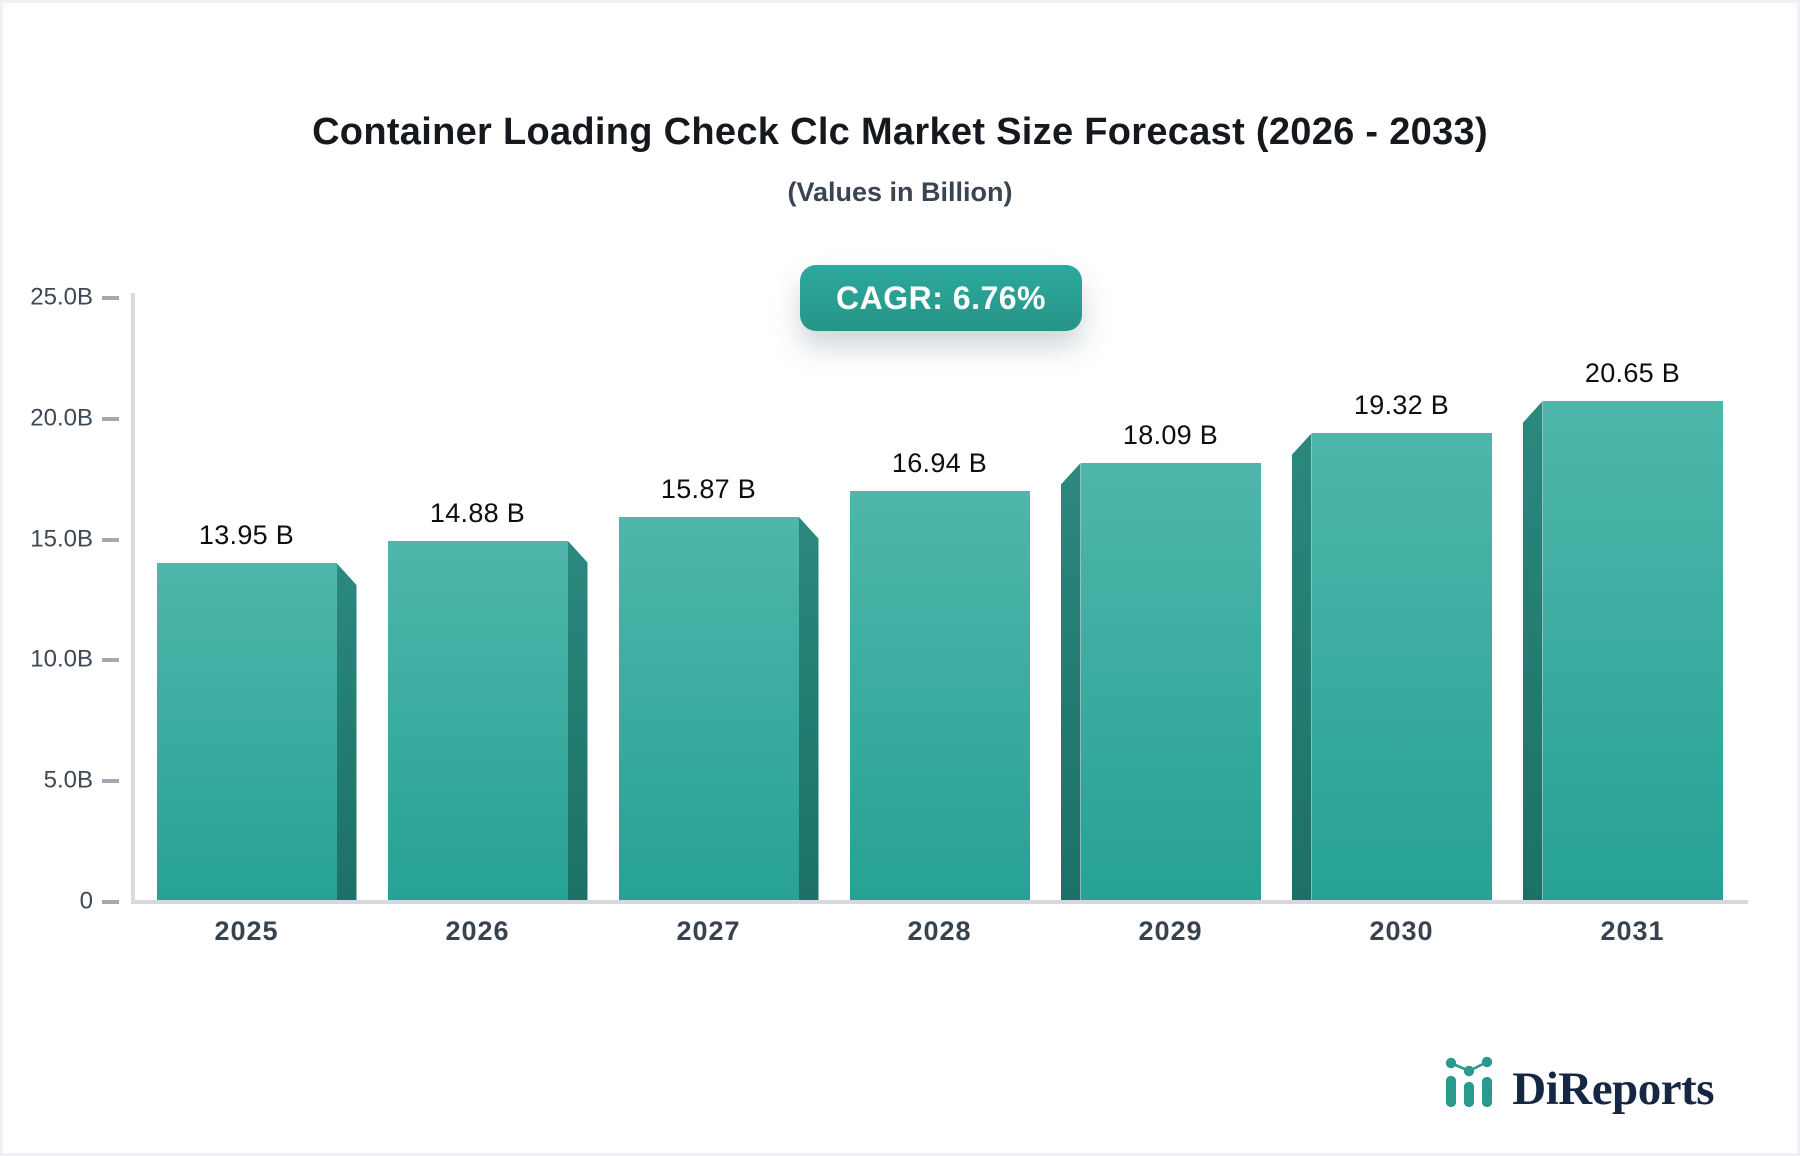 Image resolution: width=1800 pixels, height=1156 pixels. I want to click on bar-value-label: 16.94 B, so click(939, 462).